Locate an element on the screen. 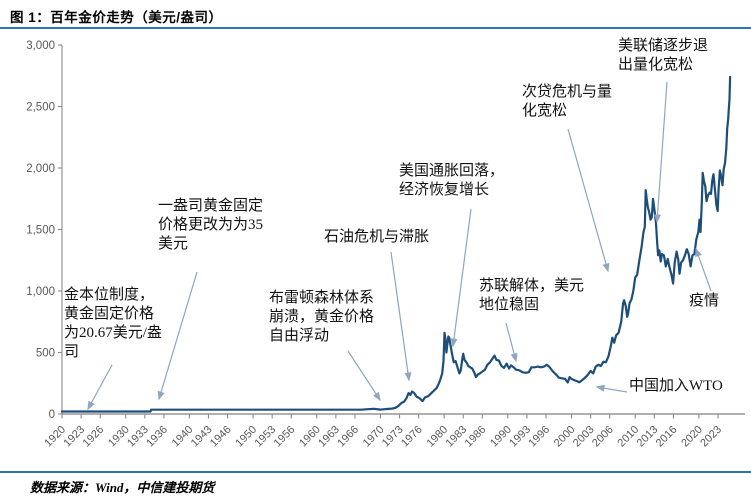  x-tick-label: 2006 is located at coordinates (603, 437).